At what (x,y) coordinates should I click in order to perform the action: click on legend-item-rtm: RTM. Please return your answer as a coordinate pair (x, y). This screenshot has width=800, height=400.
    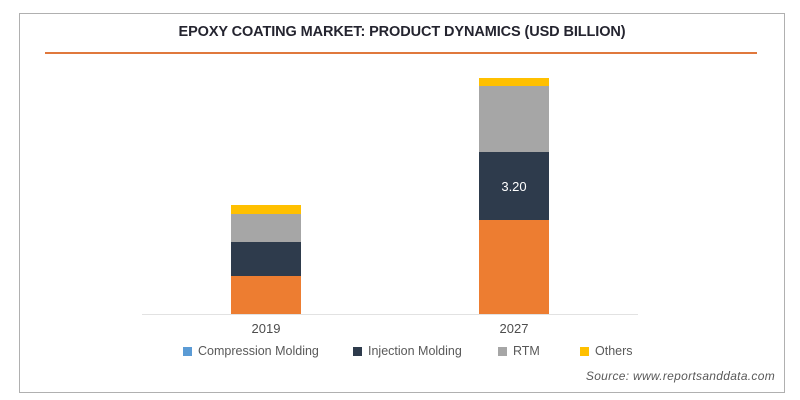
    Looking at the image, I should click on (519, 351).